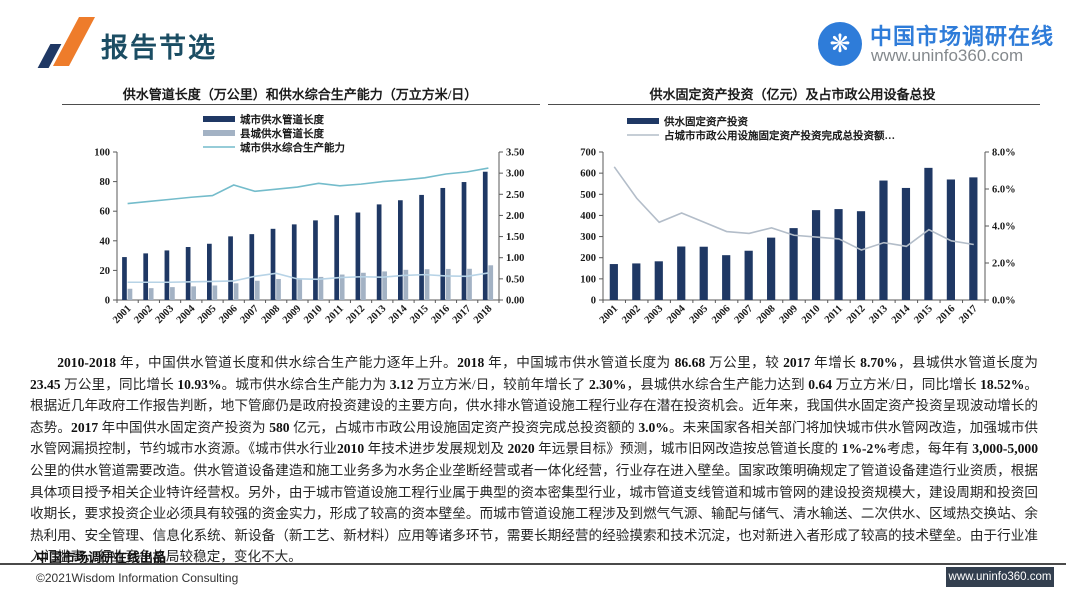  What do you see at coordinates (968, 314) in the screenshot?
I see `svg-text: 2017` at bounding box center [968, 314].